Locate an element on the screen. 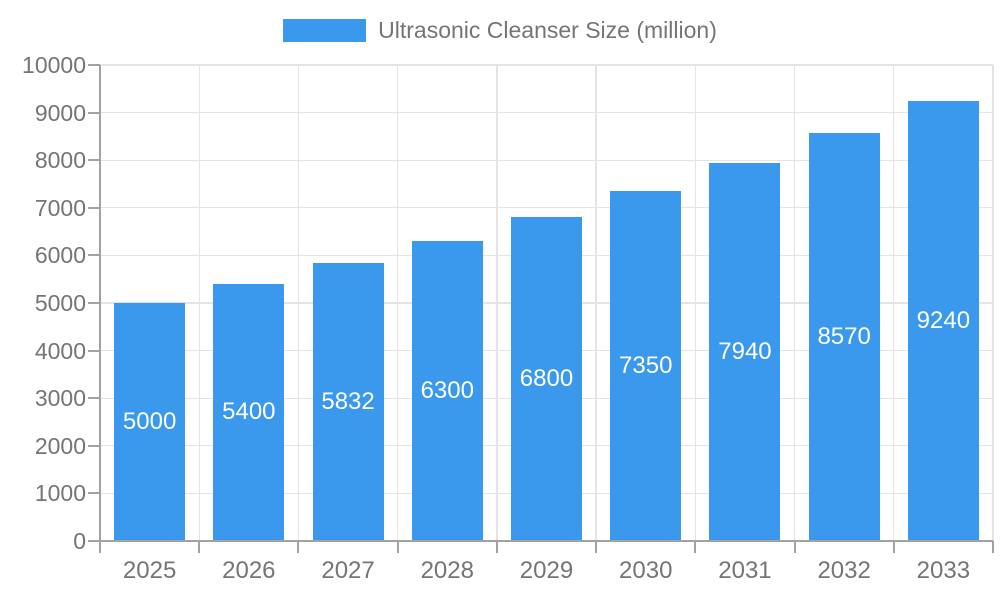  bar-2030 is located at coordinates (646, 366).